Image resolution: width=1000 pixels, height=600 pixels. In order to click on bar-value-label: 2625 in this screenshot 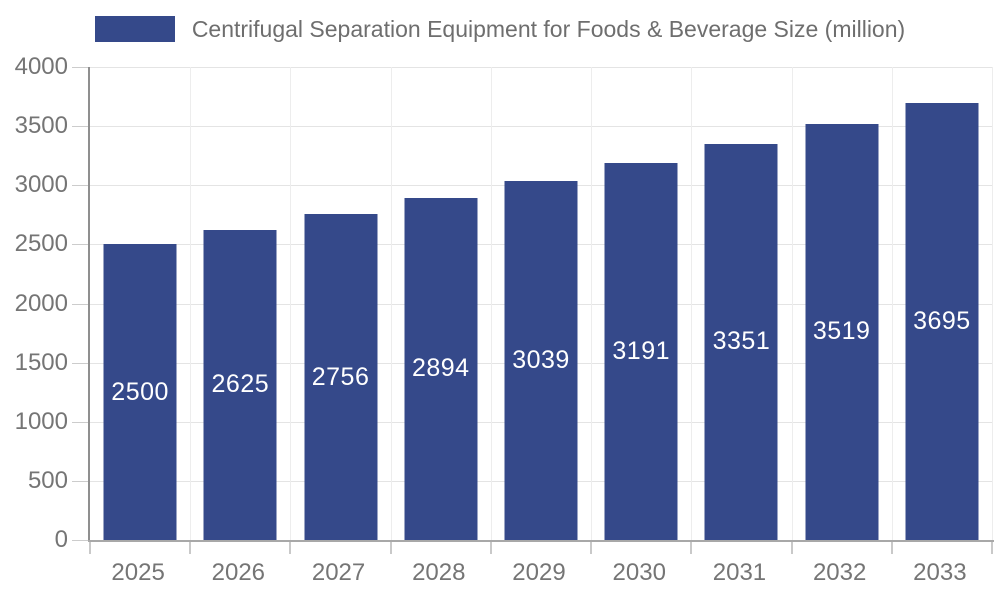, I will do `click(240, 384)`.